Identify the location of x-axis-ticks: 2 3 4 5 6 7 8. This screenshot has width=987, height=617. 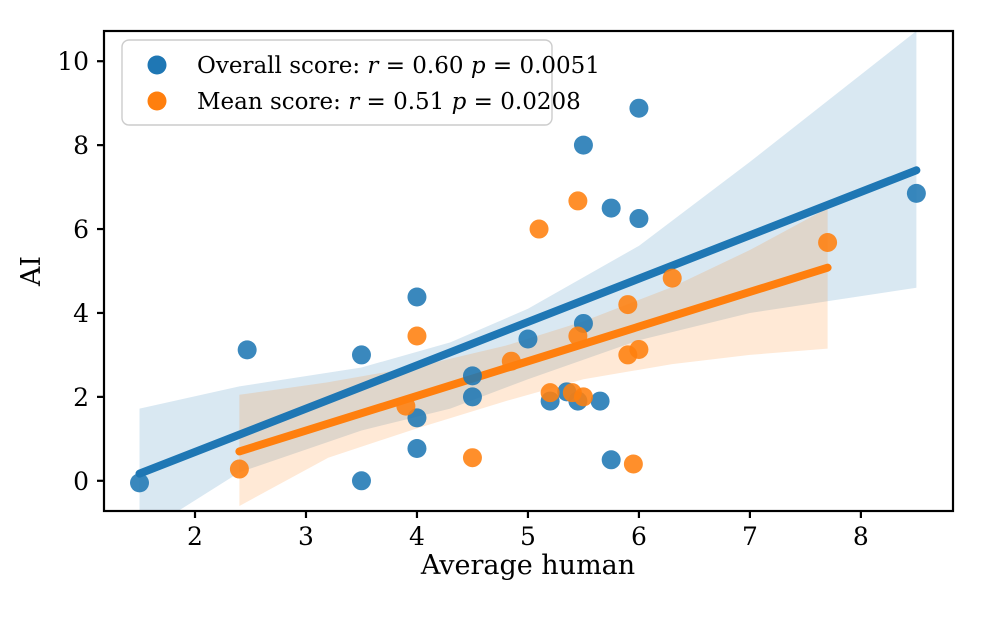
(528, 531).